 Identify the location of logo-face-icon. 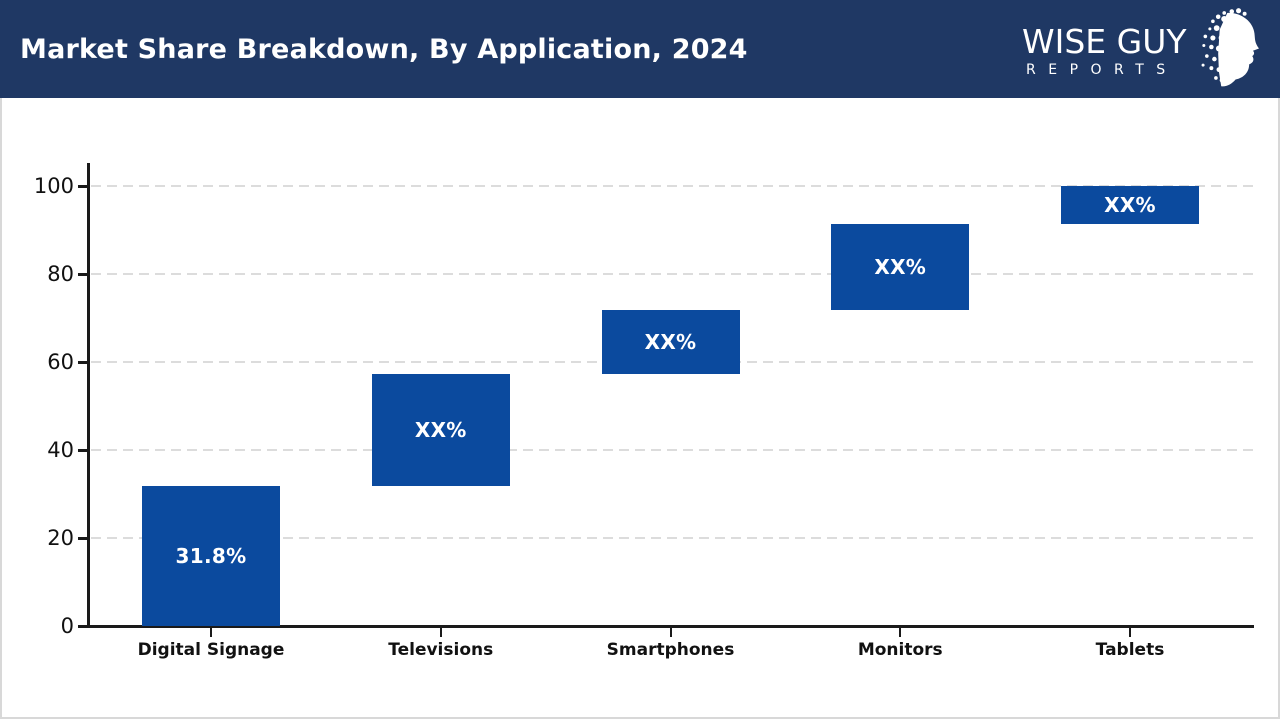
(1230, 47).